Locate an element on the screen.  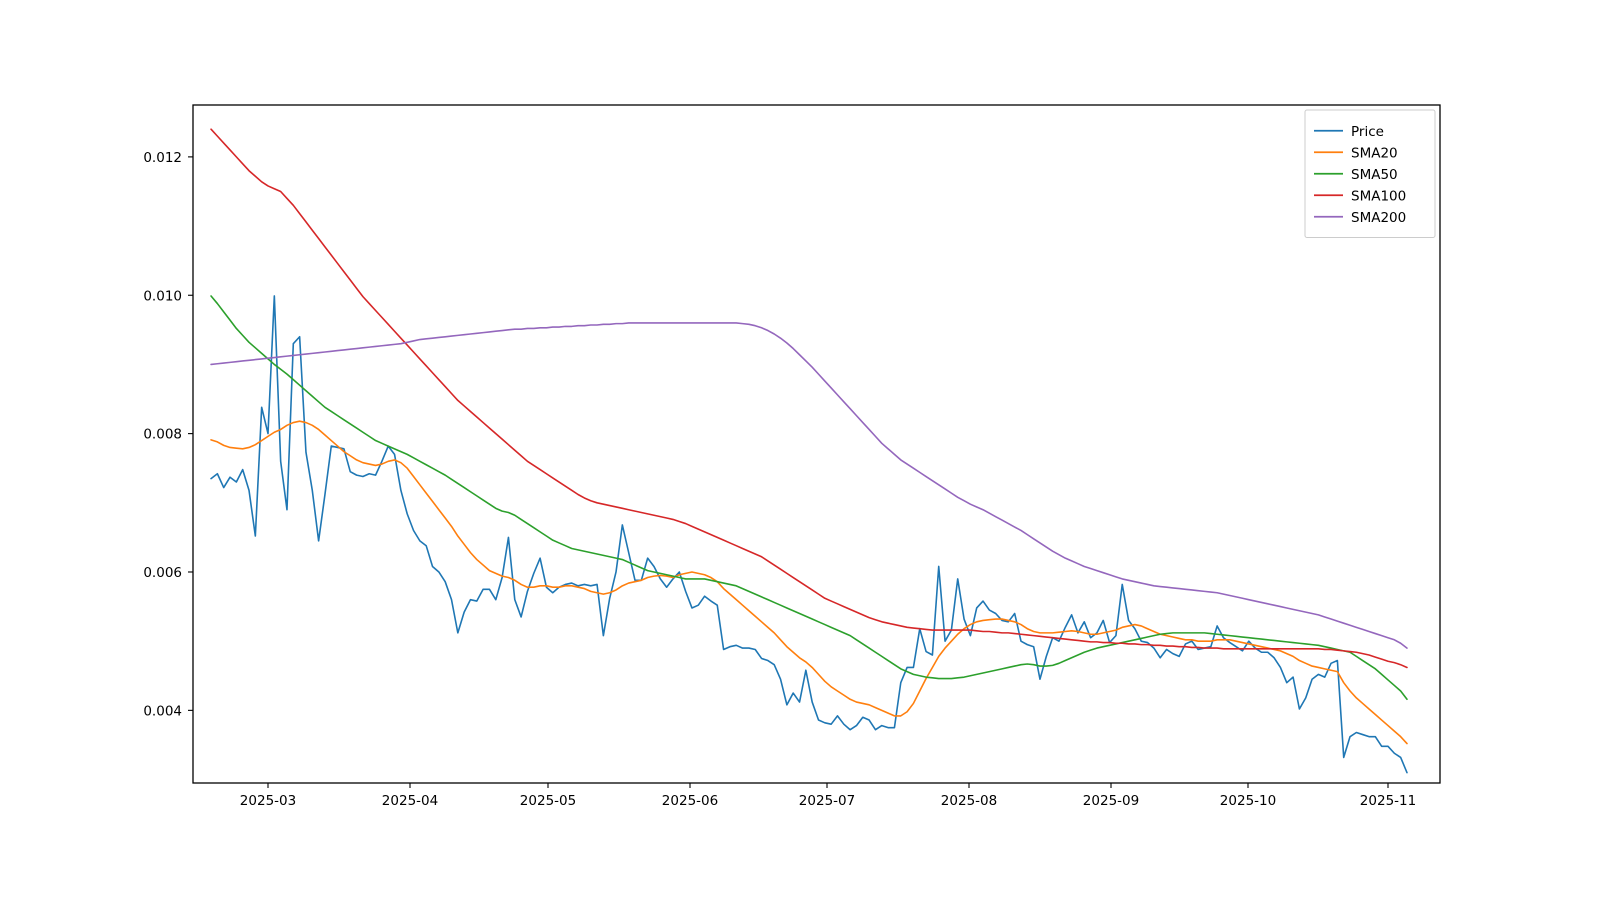
y-tick-label: 0.006 is located at coordinates (162, 573).